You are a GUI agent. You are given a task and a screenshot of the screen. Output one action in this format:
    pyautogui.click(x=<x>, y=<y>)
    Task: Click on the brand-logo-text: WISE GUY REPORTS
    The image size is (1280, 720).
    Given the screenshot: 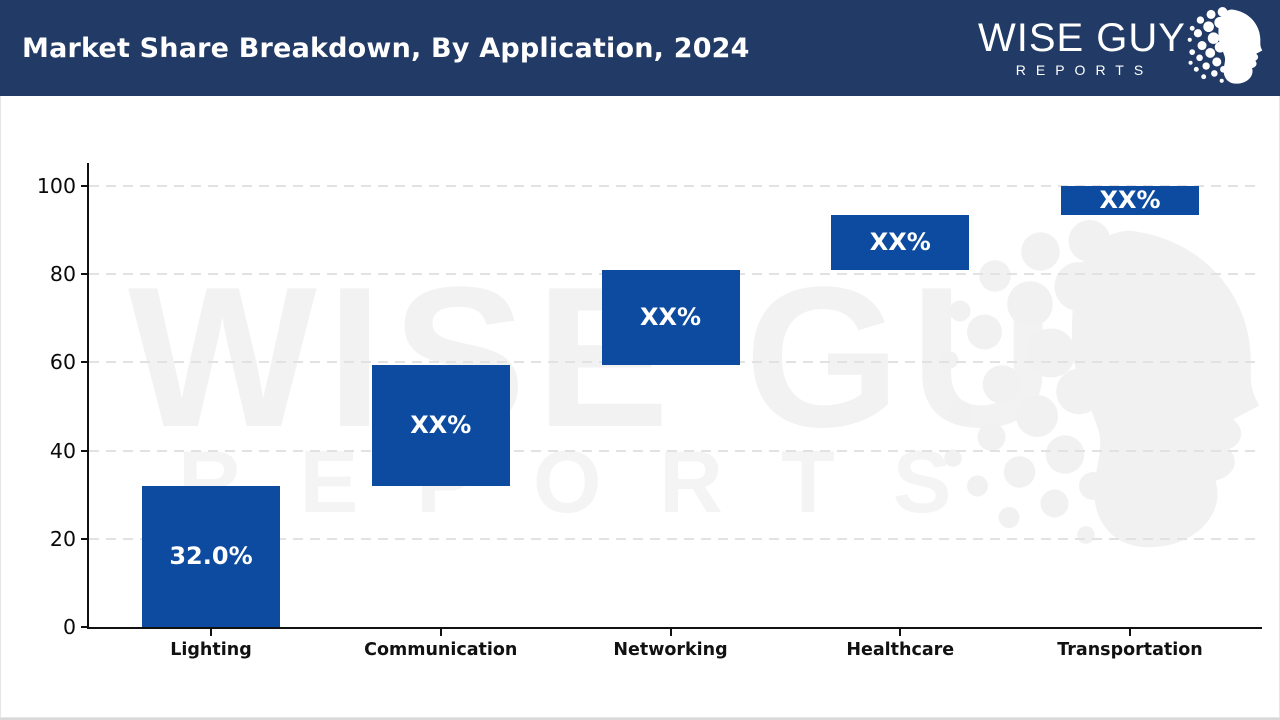 What is the action you would take?
    pyautogui.click(x=1082, y=48)
    